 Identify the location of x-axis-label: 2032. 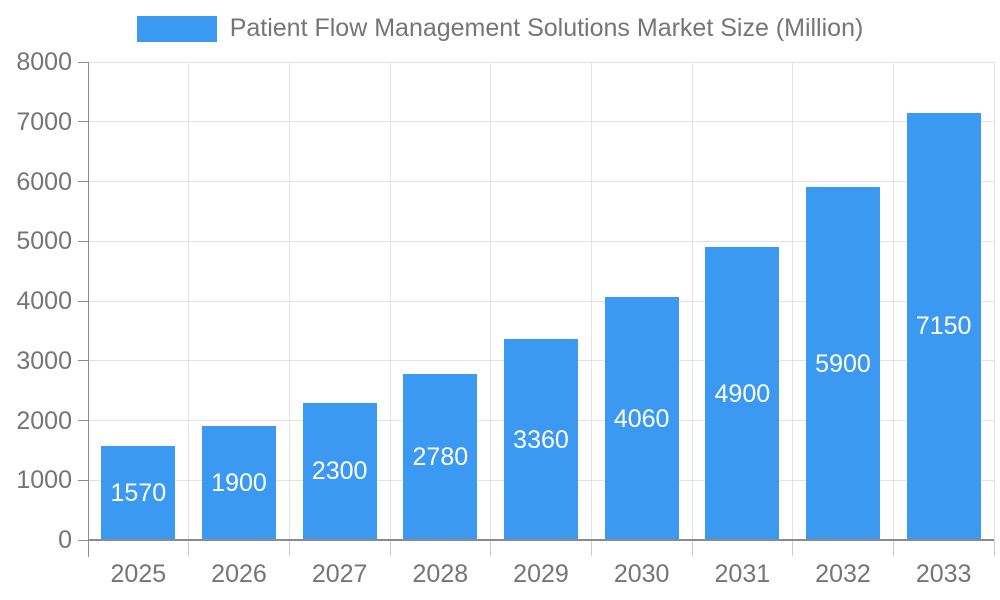
(843, 574).